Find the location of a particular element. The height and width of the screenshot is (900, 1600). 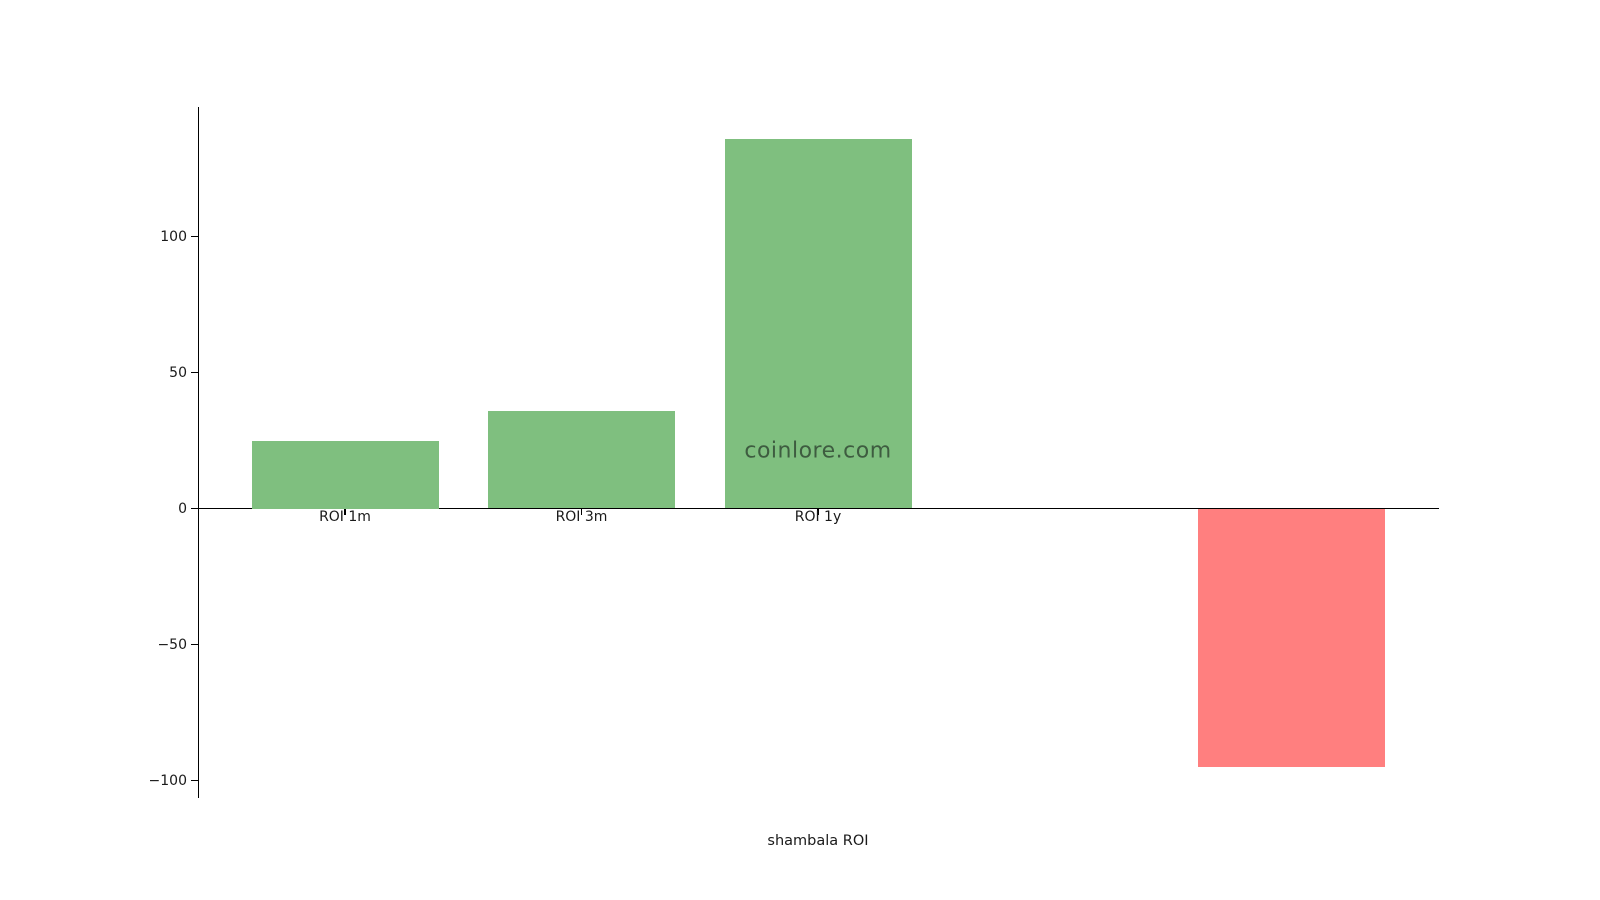

bar-roi-3m is located at coordinates (581, 459).